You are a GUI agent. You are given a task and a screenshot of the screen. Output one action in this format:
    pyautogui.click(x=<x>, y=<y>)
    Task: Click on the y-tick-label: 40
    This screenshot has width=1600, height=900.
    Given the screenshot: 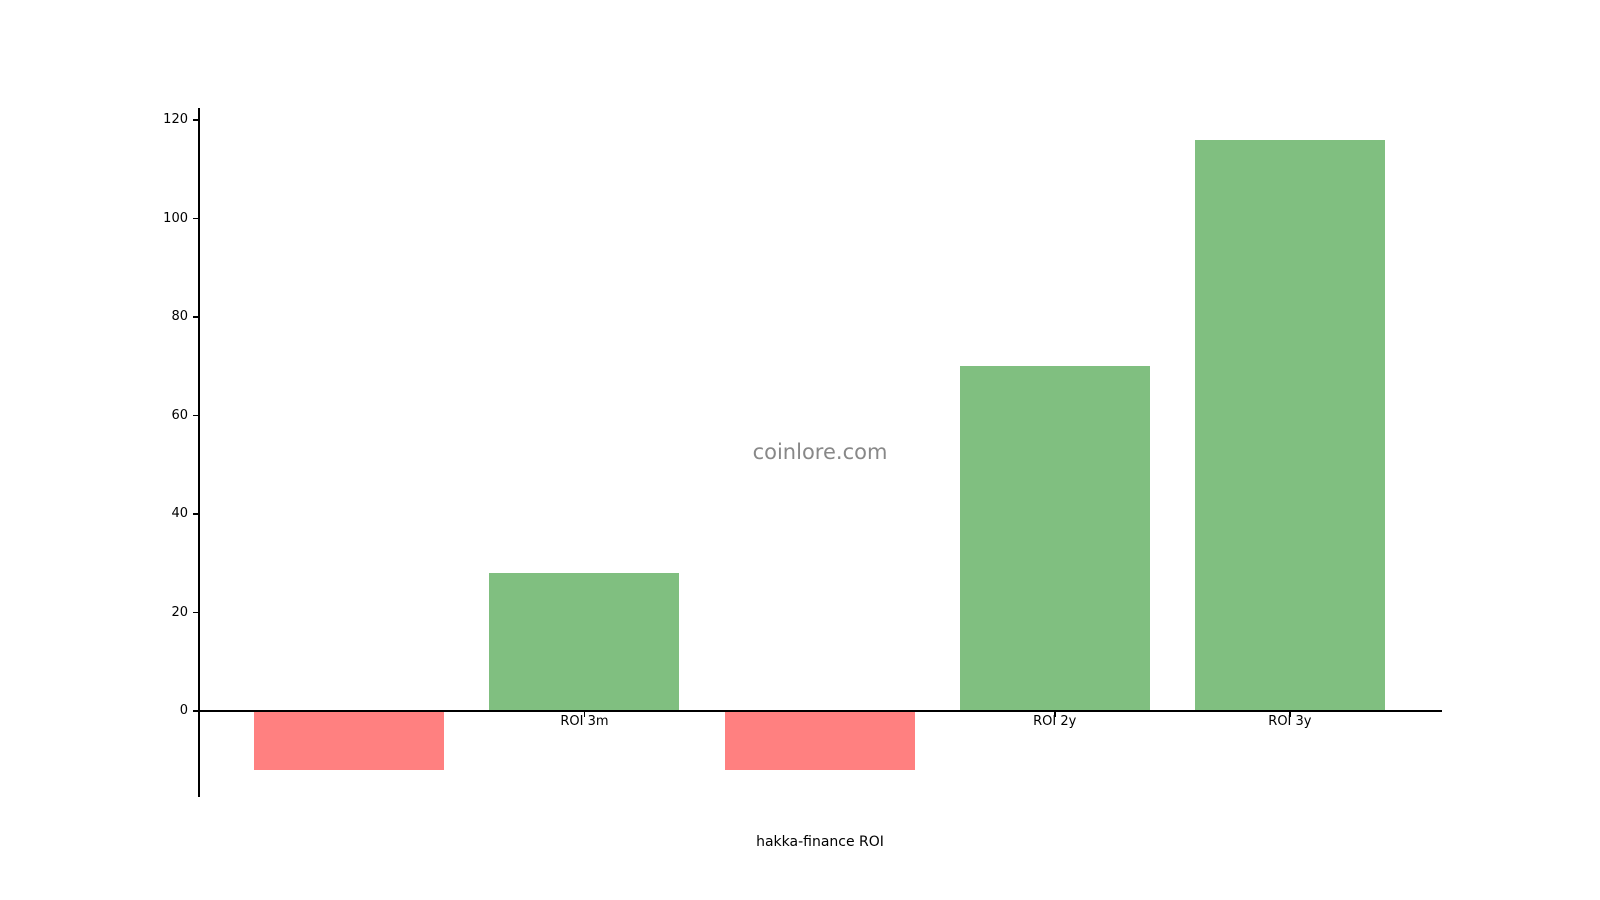 What is the action you would take?
    pyautogui.click(x=179, y=513)
    